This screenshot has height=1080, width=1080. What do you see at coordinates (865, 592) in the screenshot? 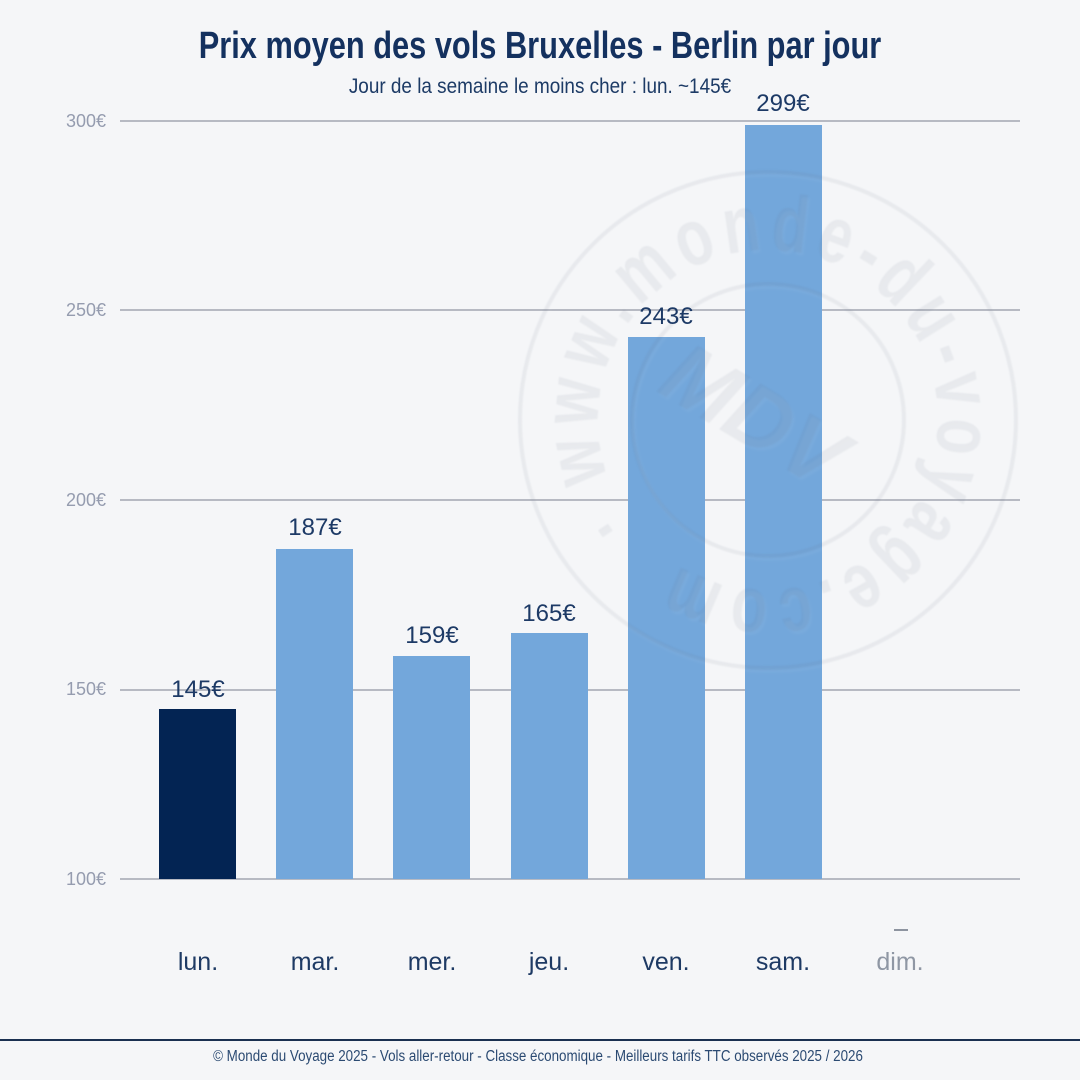
I see `svg-text: e` at bounding box center [865, 592].